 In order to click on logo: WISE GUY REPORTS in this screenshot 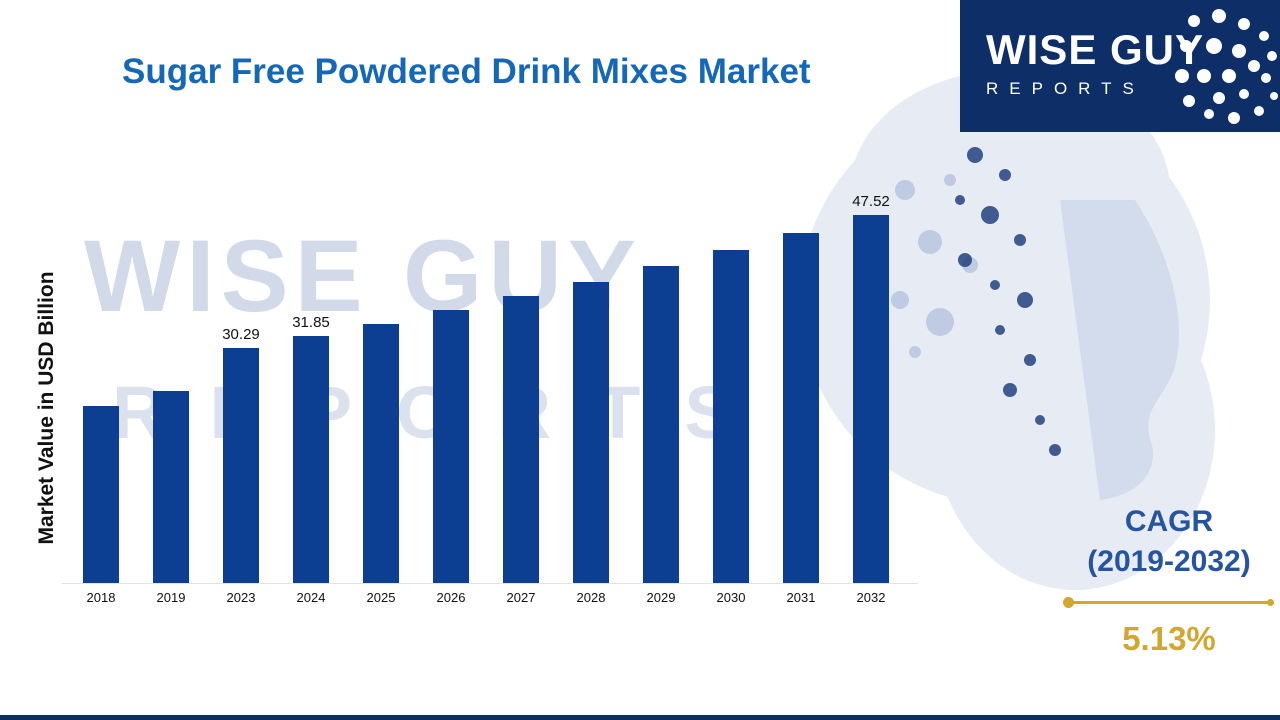, I will do `click(1095, 62)`.